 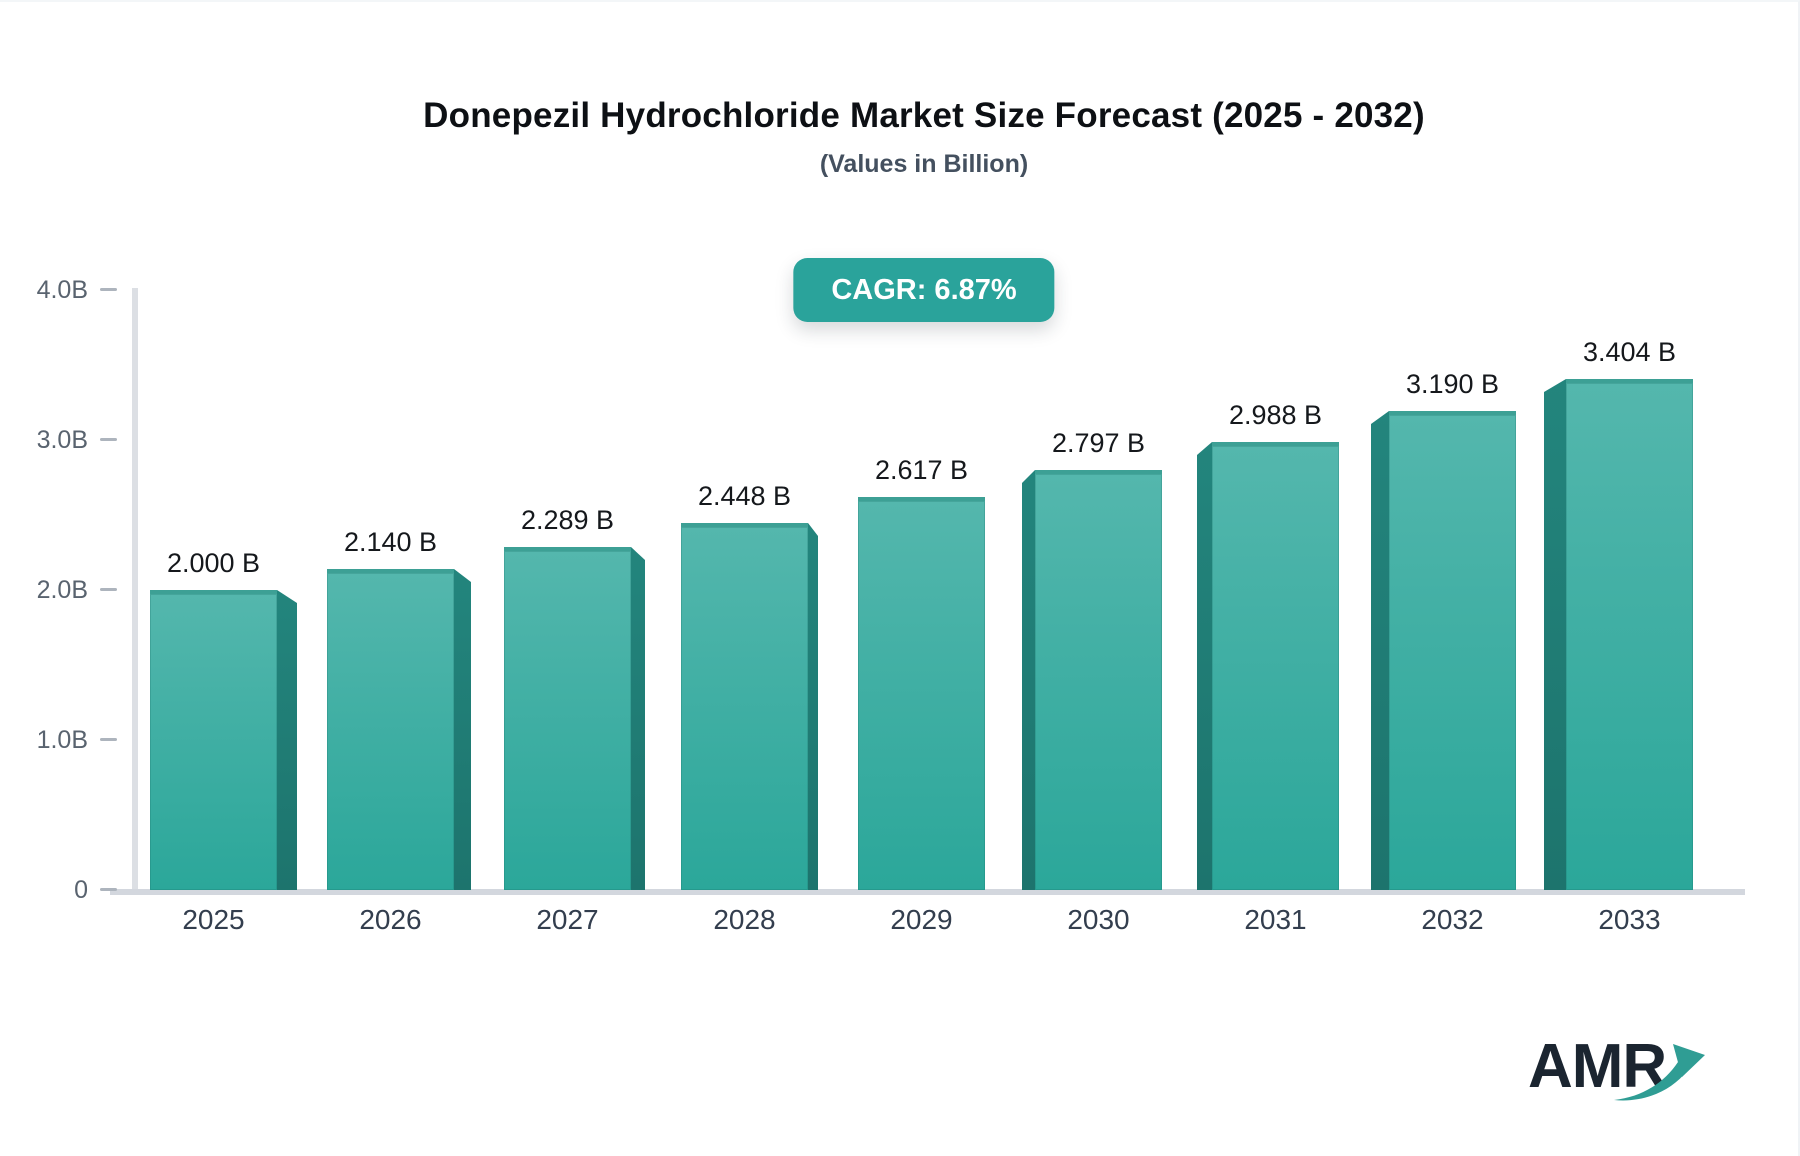 What do you see at coordinates (1555, 634) in the screenshot?
I see `bar-side-2033` at bounding box center [1555, 634].